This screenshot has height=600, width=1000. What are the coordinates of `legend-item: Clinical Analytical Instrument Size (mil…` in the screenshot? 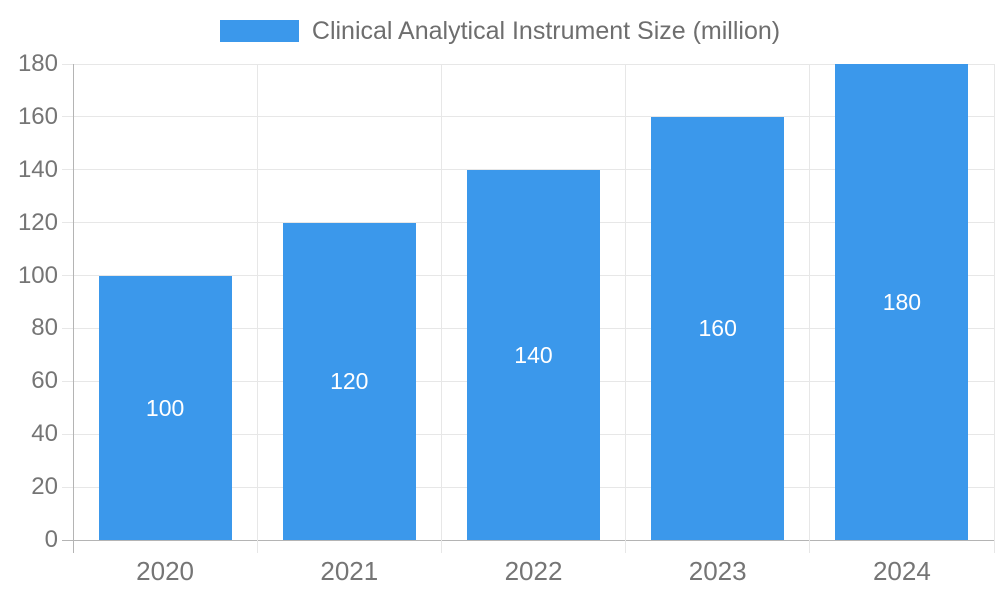 It's located at (500, 31).